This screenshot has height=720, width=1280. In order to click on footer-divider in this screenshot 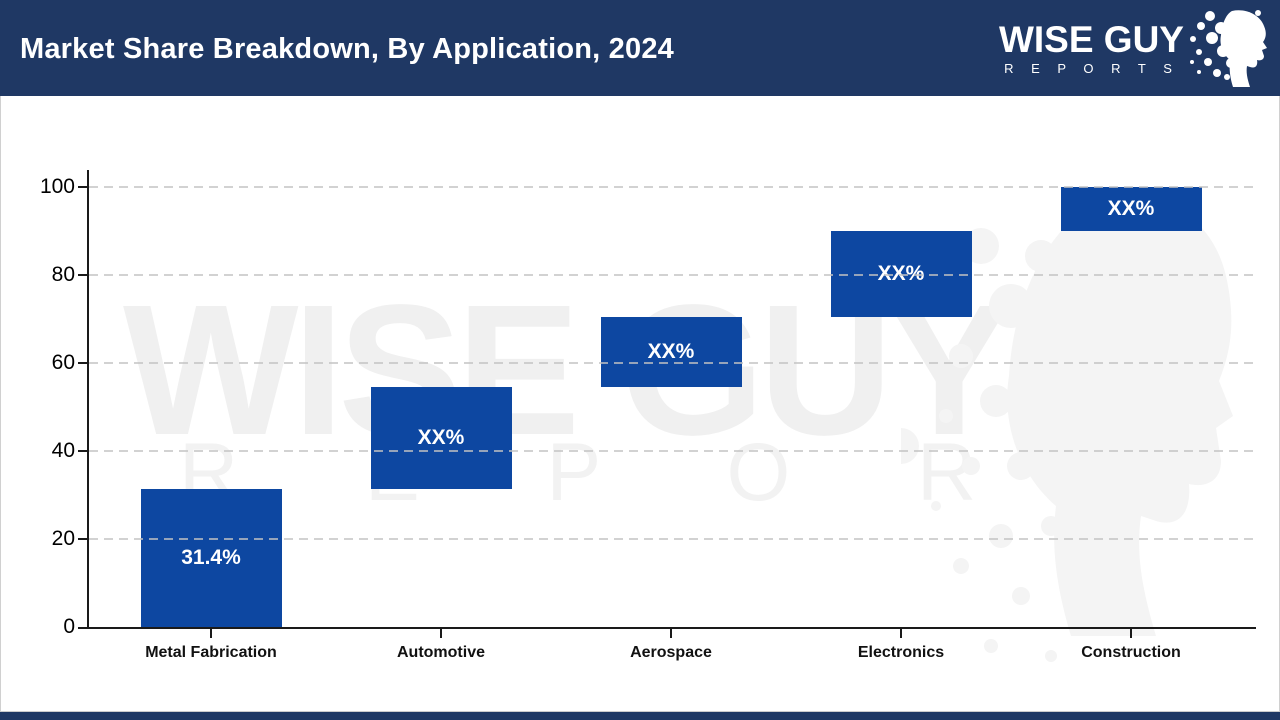, I will do `click(640, 711)`.